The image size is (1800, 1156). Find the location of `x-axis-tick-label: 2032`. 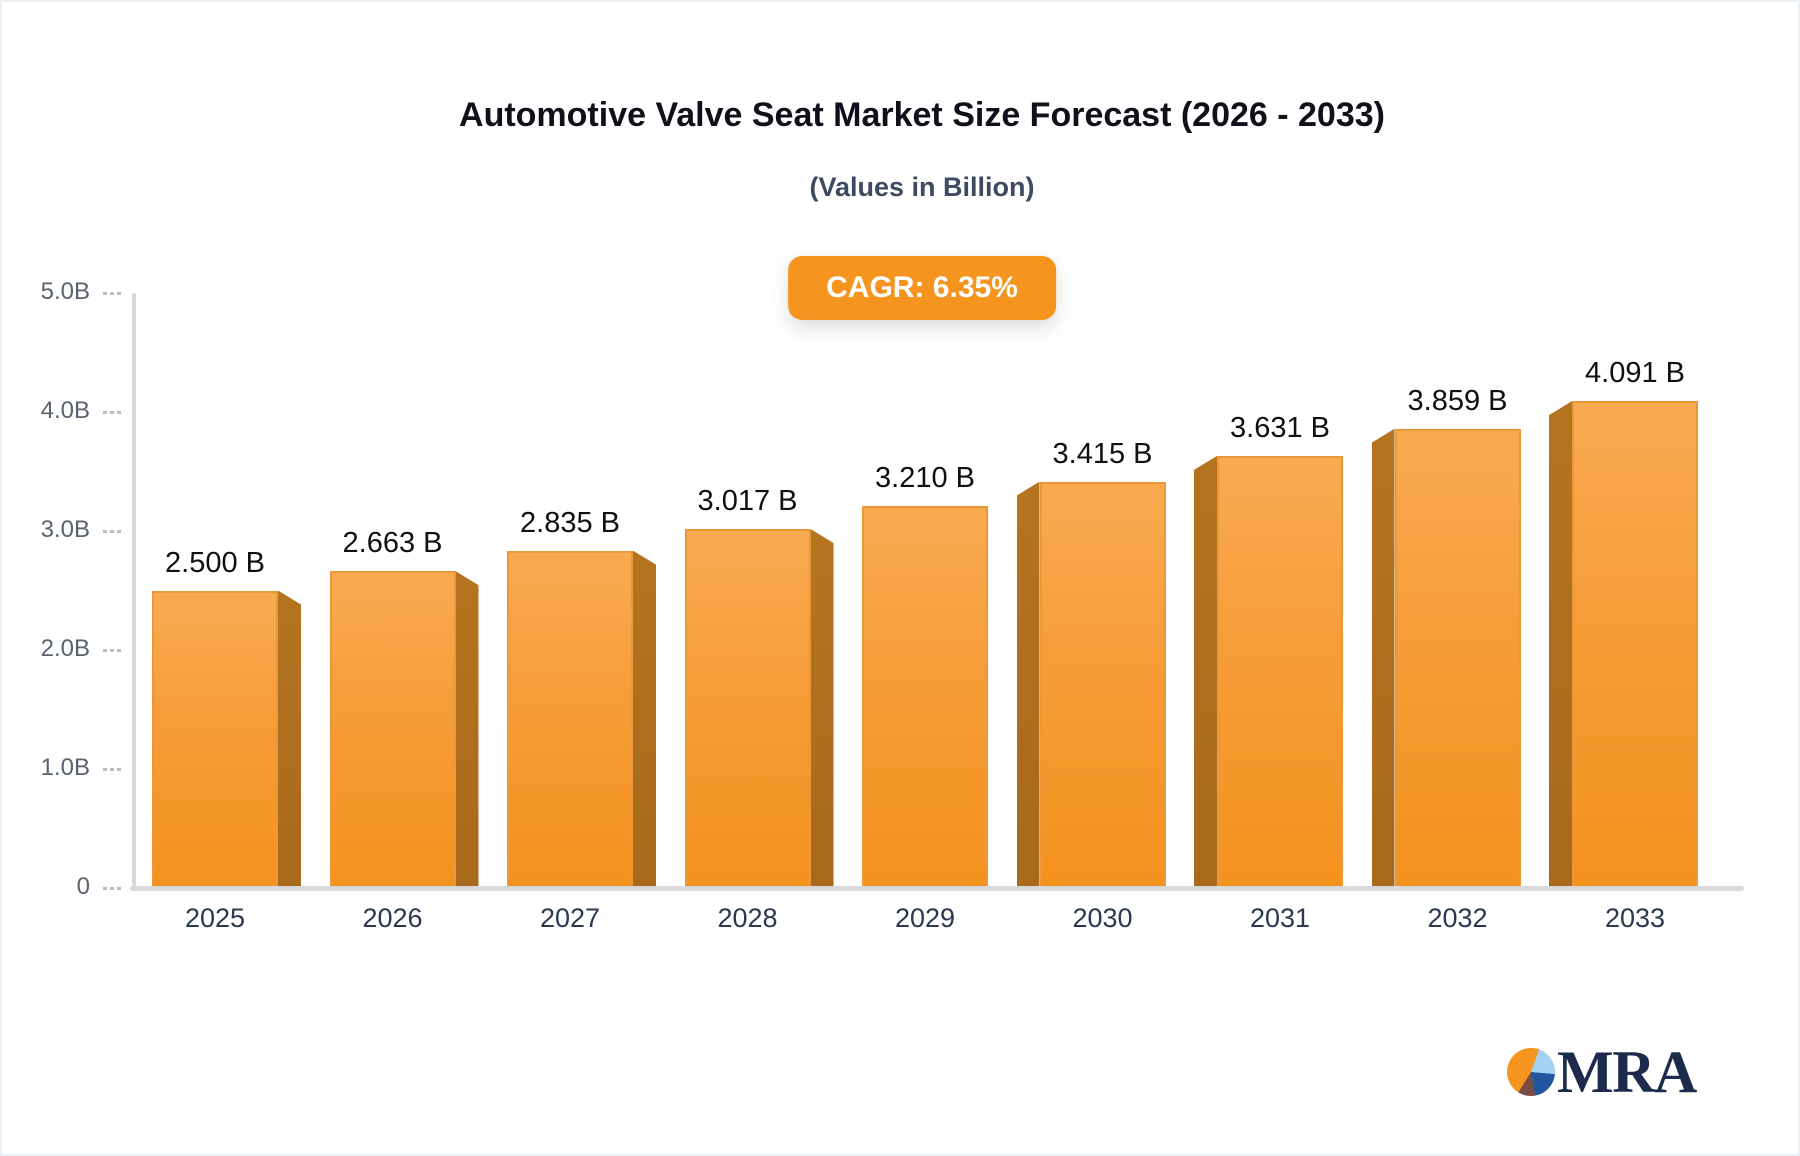

x-axis-tick-label: 2032 is located at coordinates (1457, 918).